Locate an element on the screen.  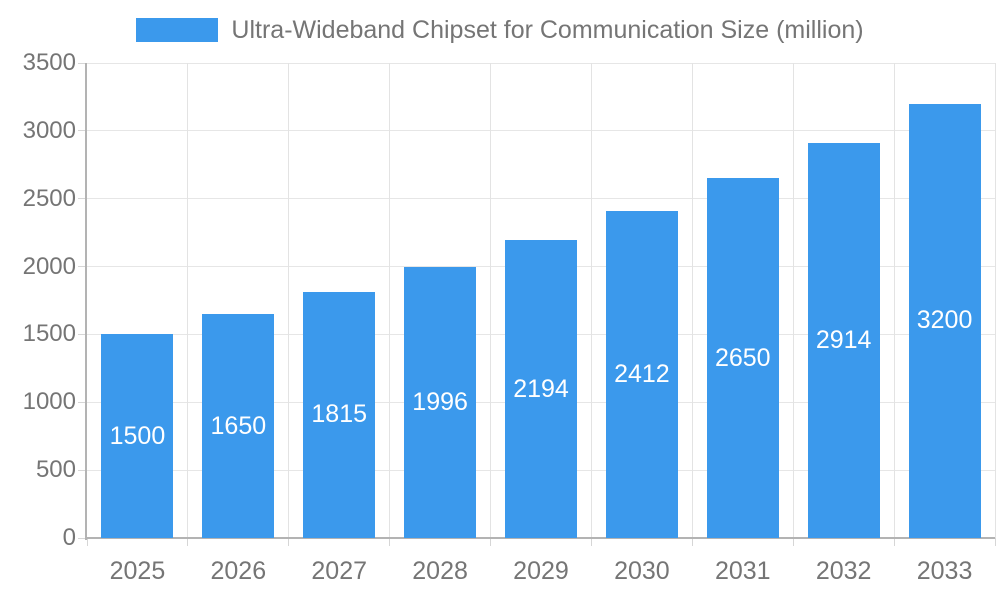
x-tick-label: 2032 is located at coordinates (843, 571).